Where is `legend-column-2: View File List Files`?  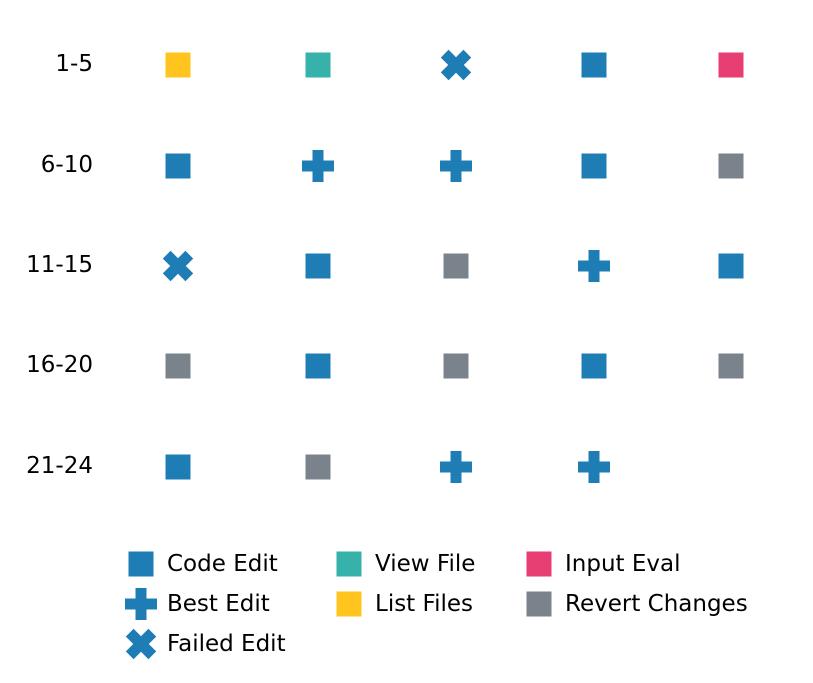
legend-column-2: View File List Files is located at coordinates (426, 584).